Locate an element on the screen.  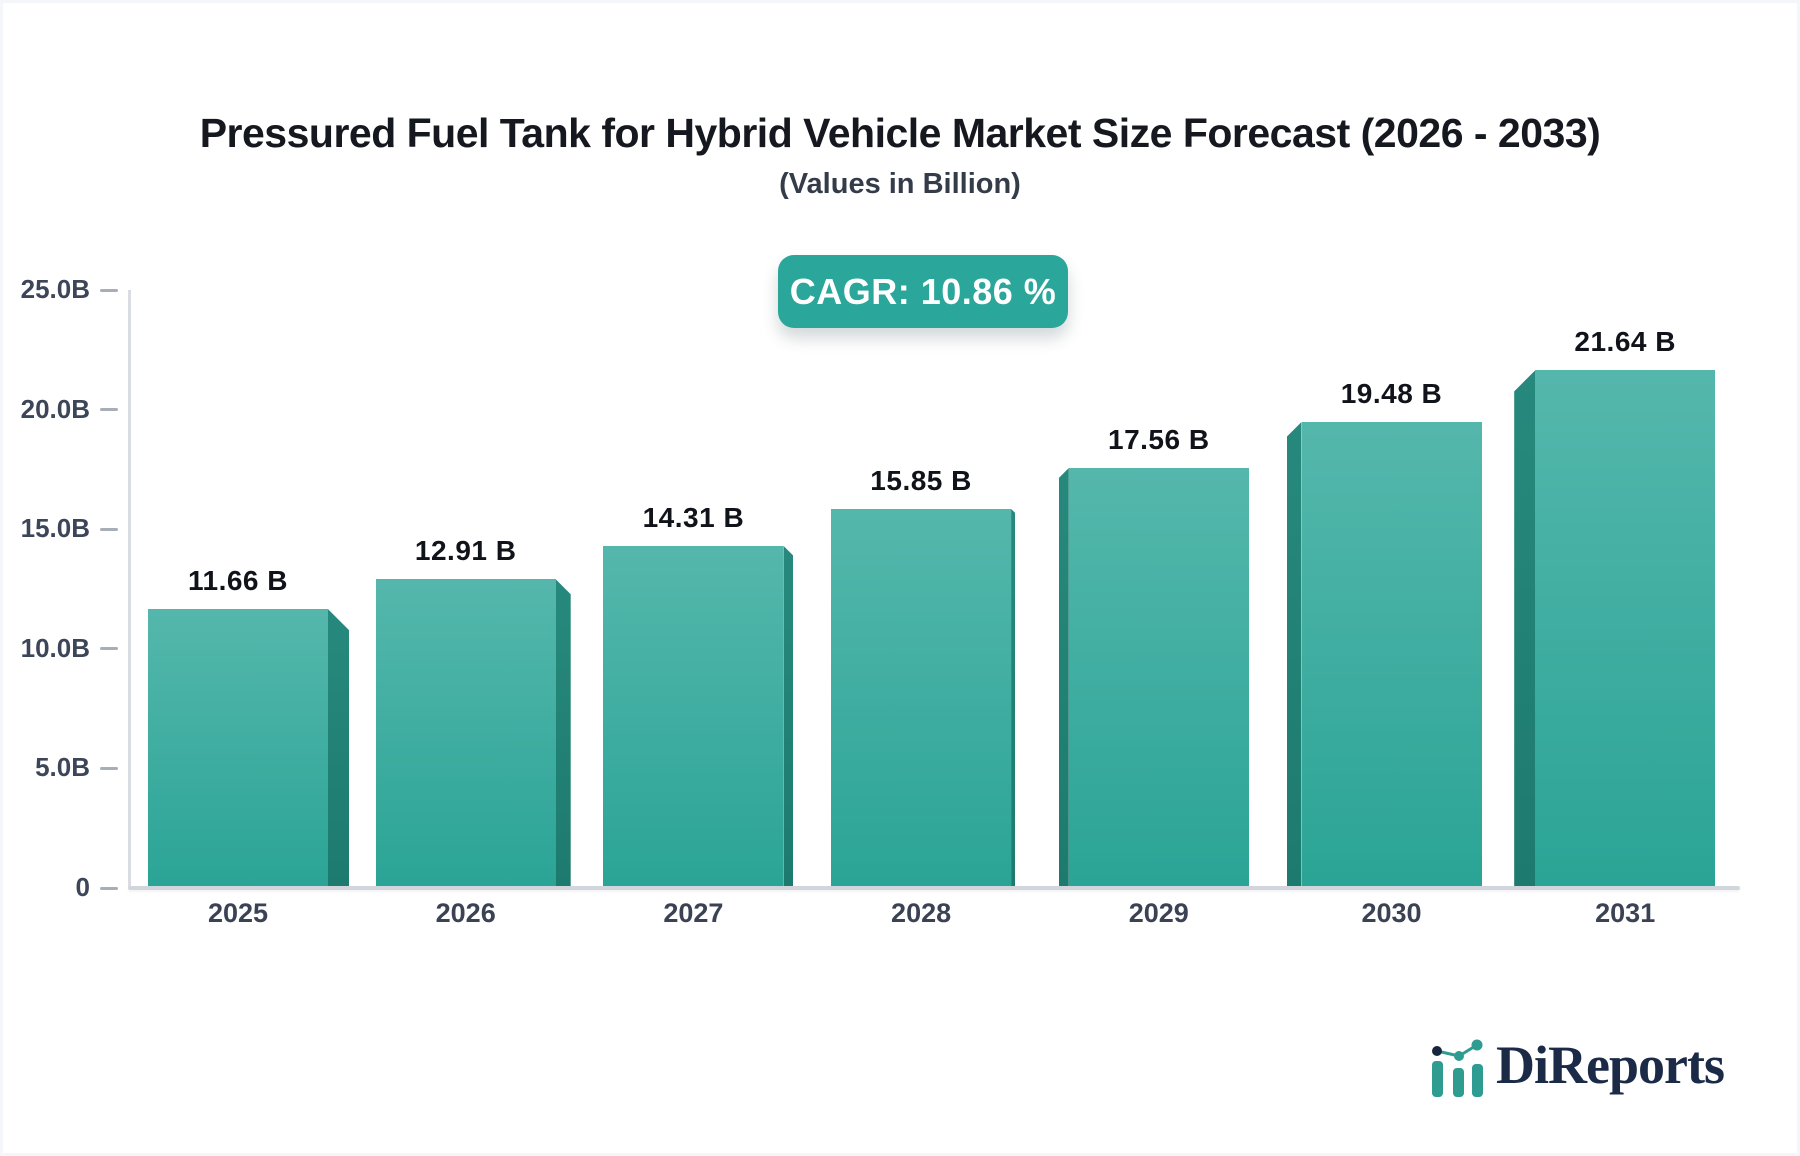
cagr-badge: CAGR: 10.86 % is located at coordinates (923, 291).